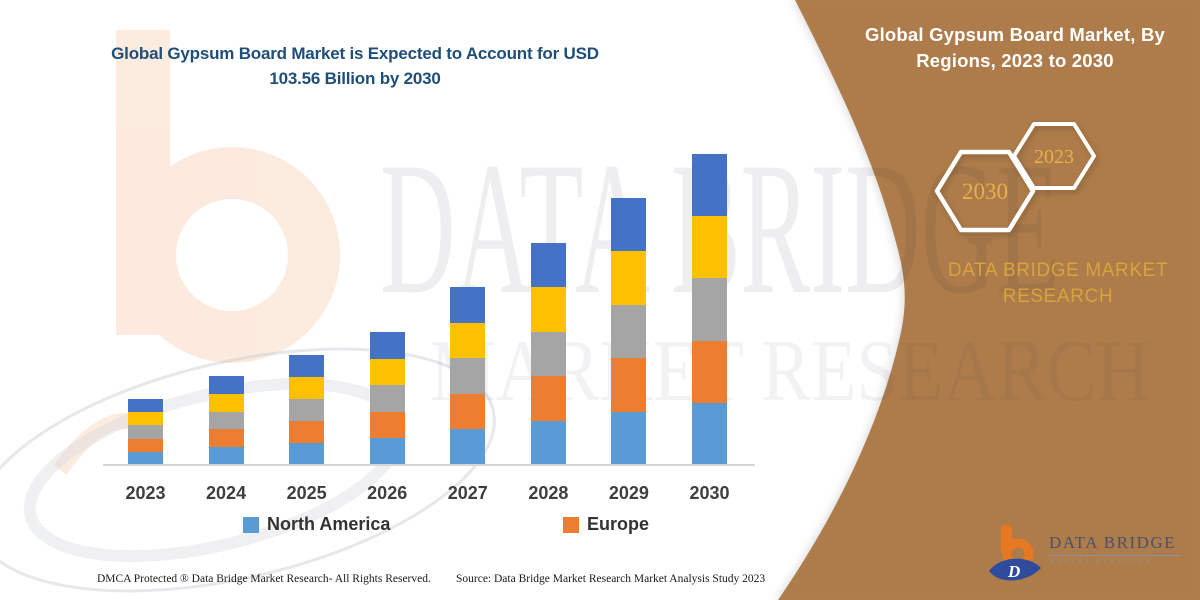  I want to click on bar-2030, so click(709, 310).